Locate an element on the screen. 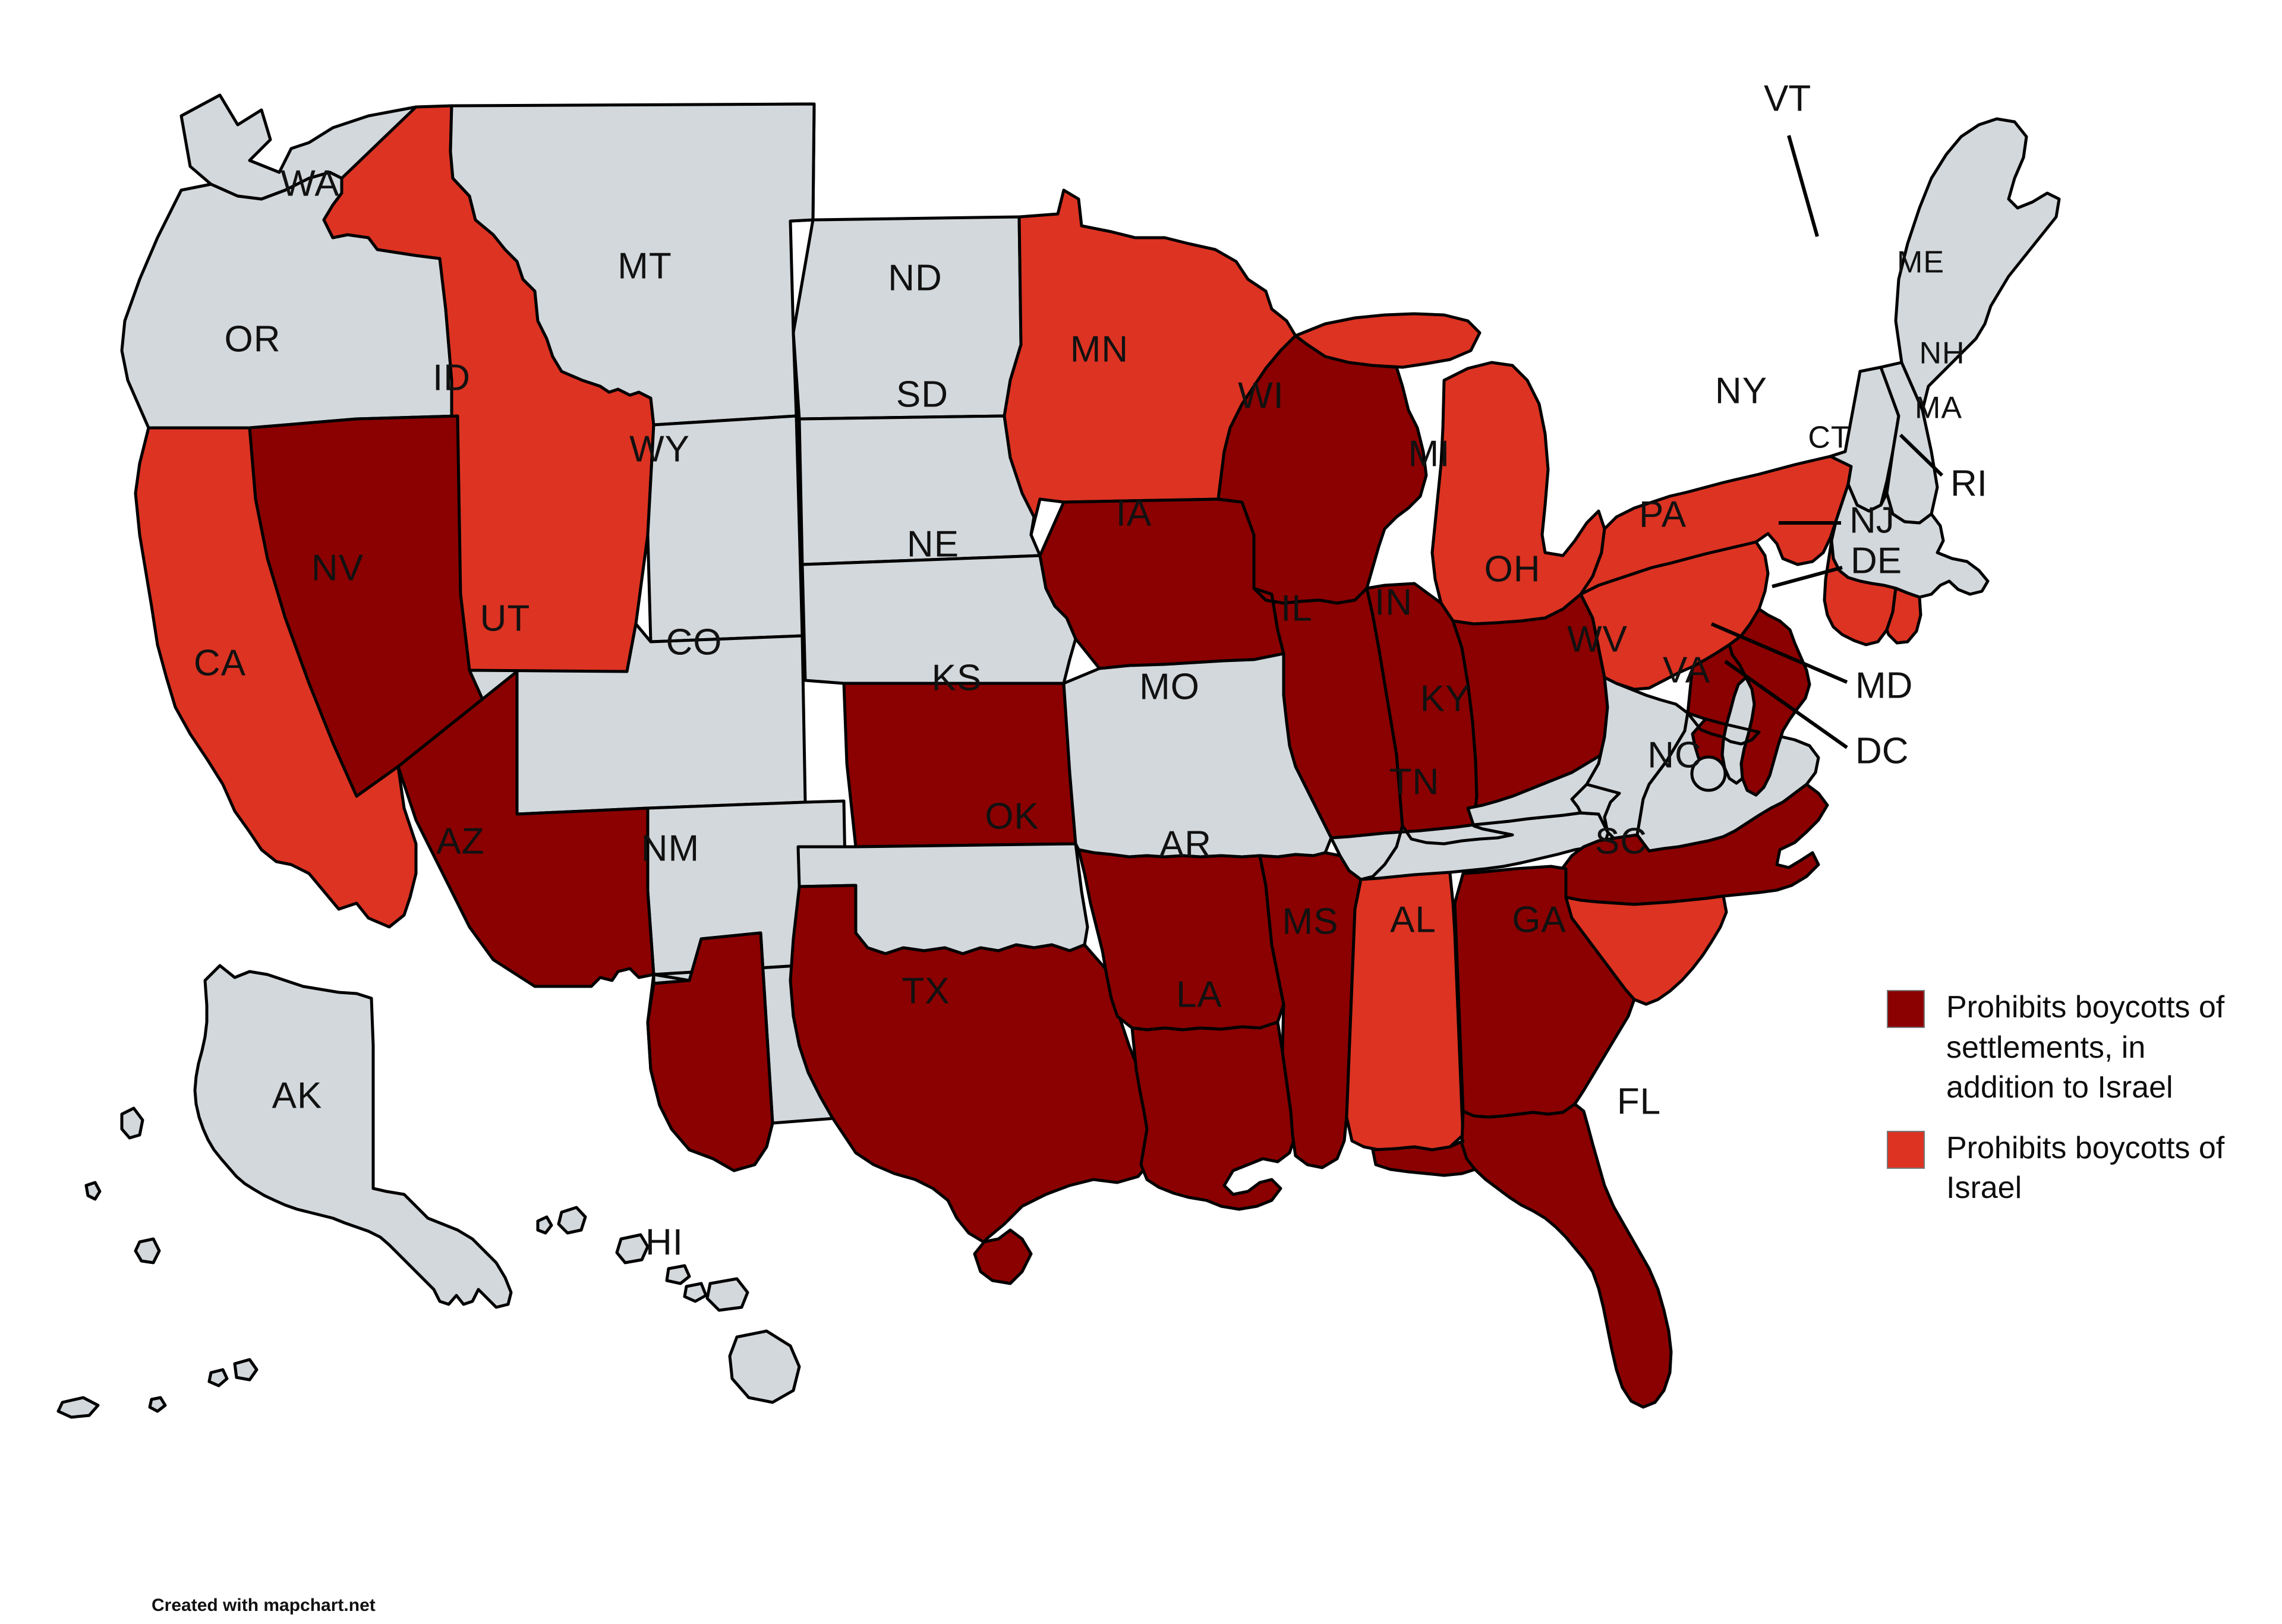  state-label-TX: TX is located at coordinates (926, 990).